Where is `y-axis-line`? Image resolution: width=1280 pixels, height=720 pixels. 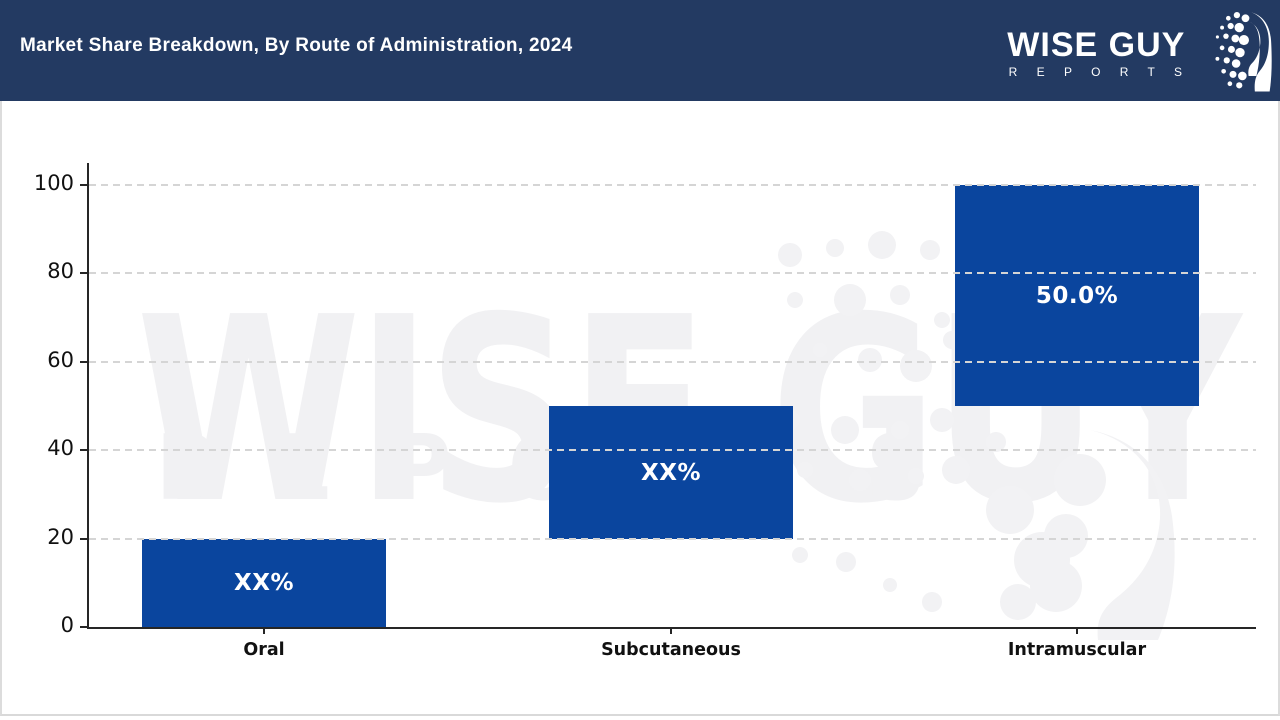
y-axis-line is located at coordinates (88, 396).